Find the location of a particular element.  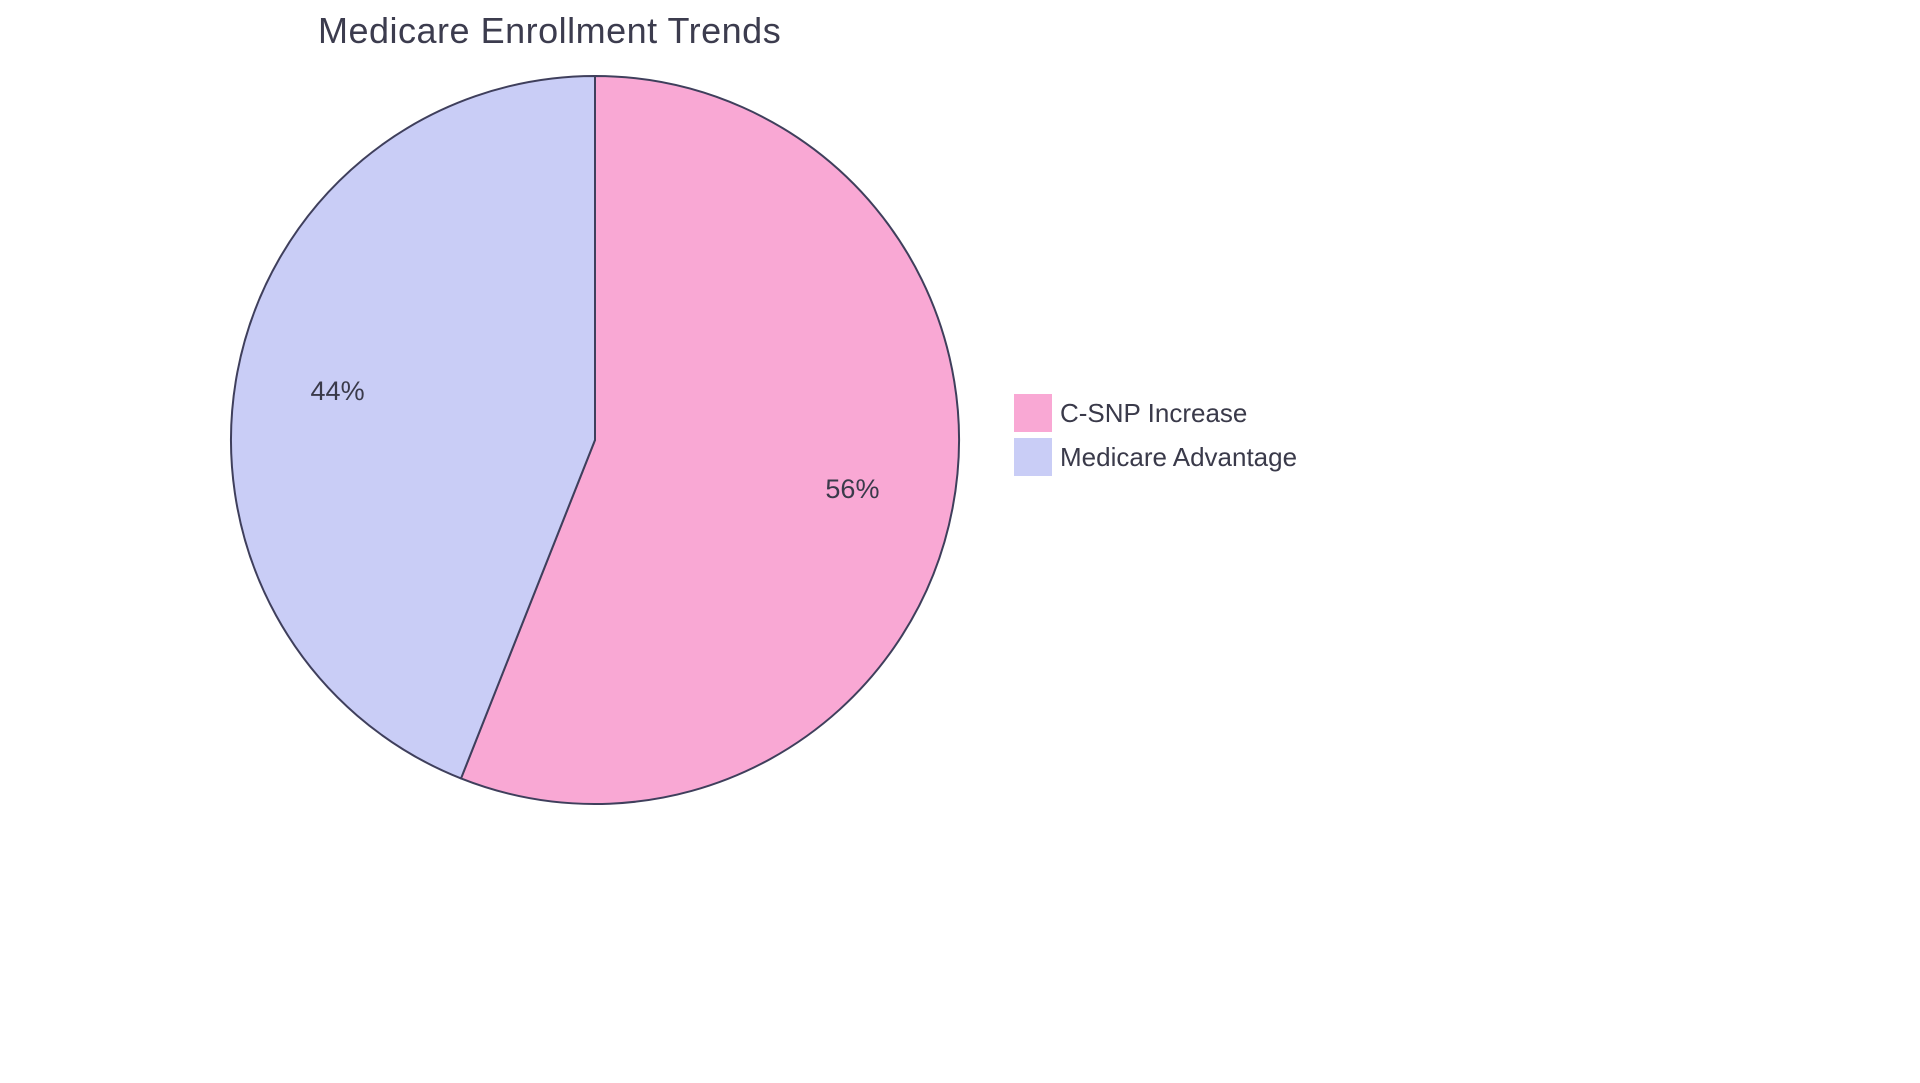

pie-slice-percent-label-1: 44% is located at coordinates (338, 391).